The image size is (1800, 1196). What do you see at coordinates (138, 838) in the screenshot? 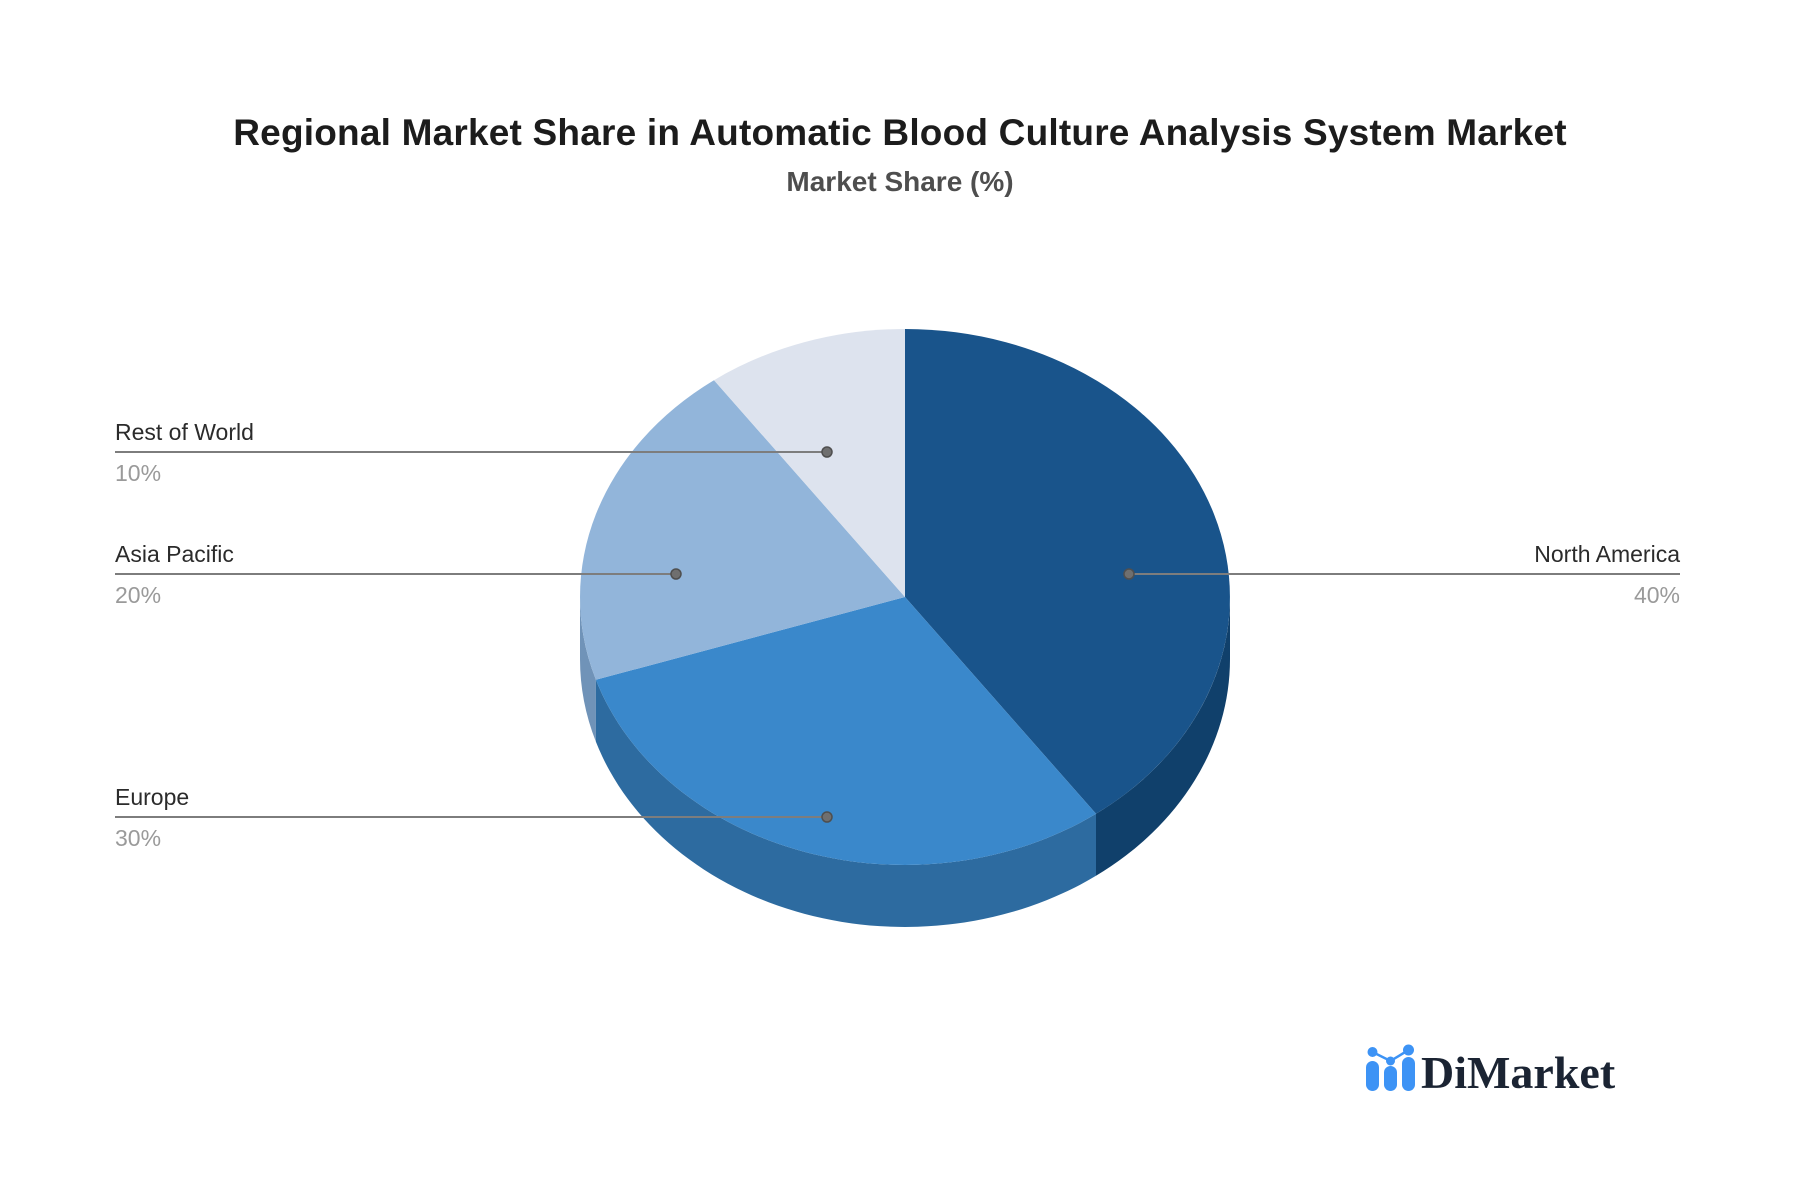
I see `callout-value-europe: 30%` at bounding box center [138, 838].